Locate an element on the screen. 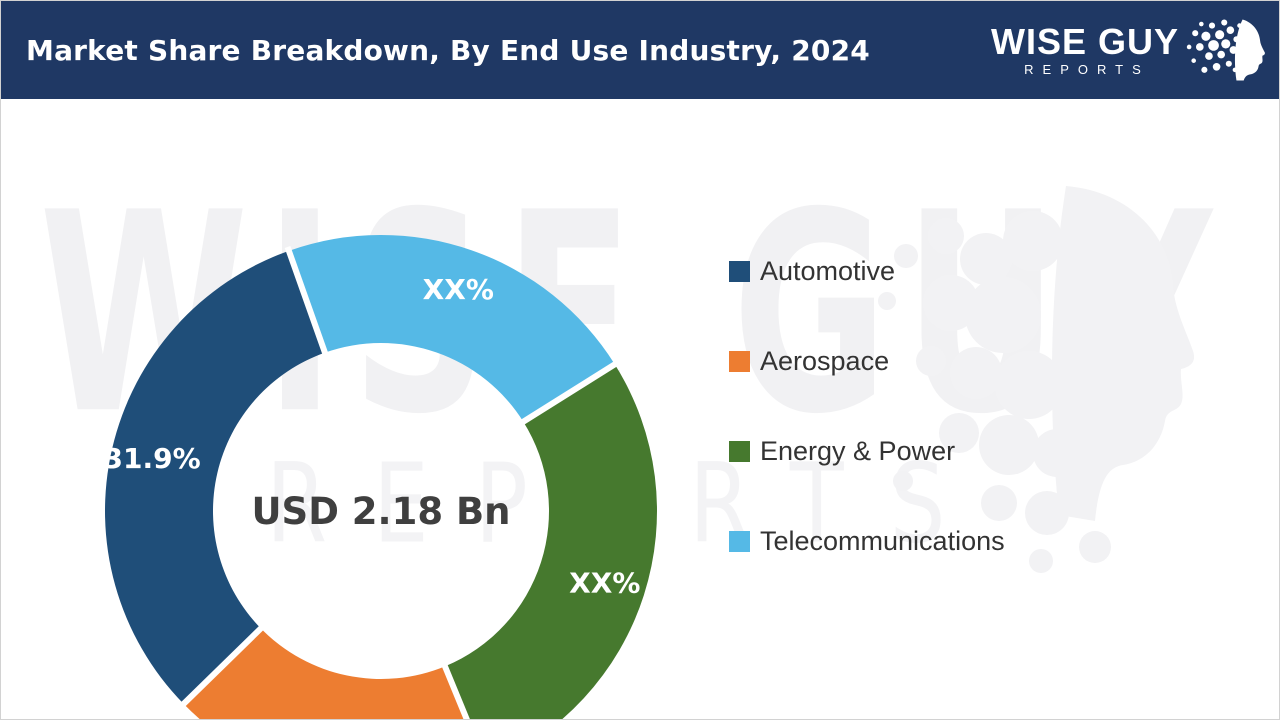  legend-label: Aerospace is located at coordinates (825, 360).